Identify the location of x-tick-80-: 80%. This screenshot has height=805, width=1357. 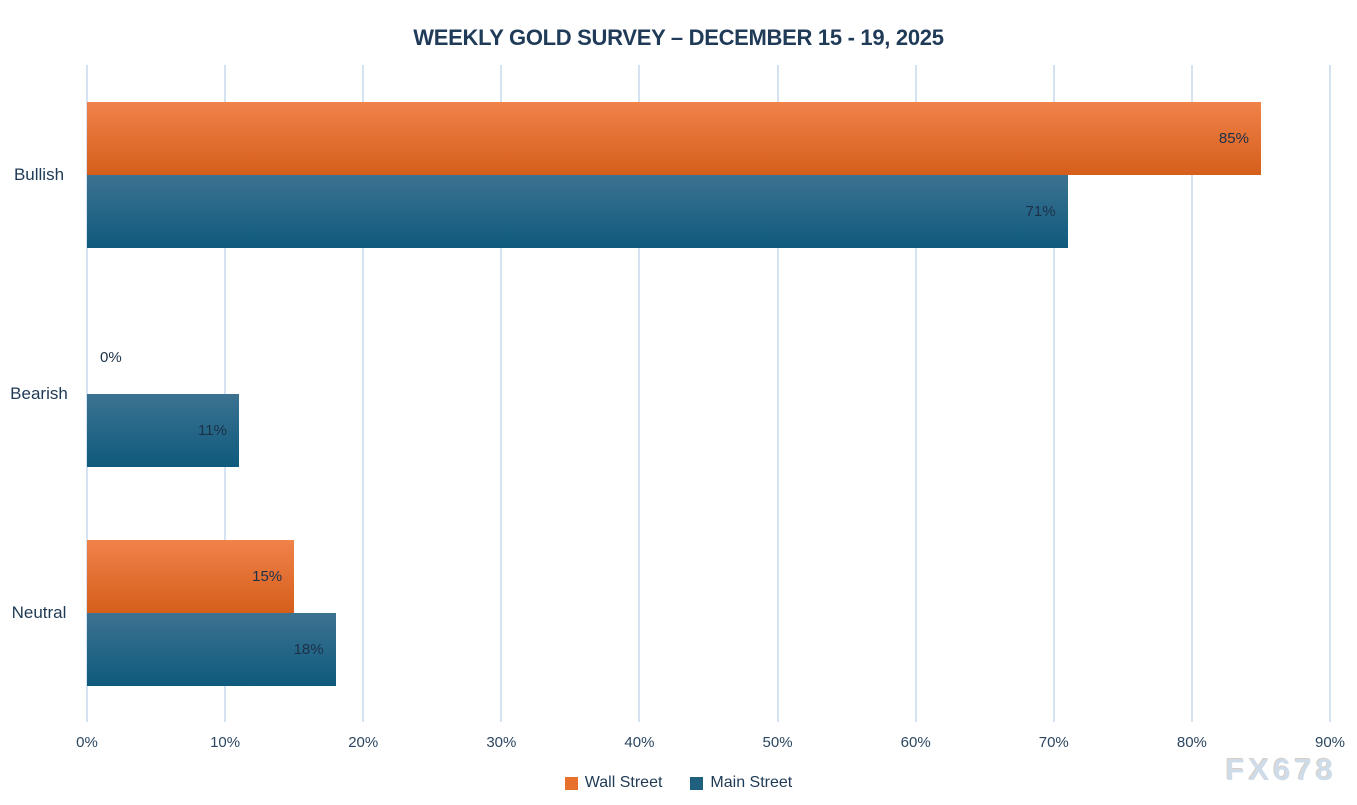
(1191, 742).